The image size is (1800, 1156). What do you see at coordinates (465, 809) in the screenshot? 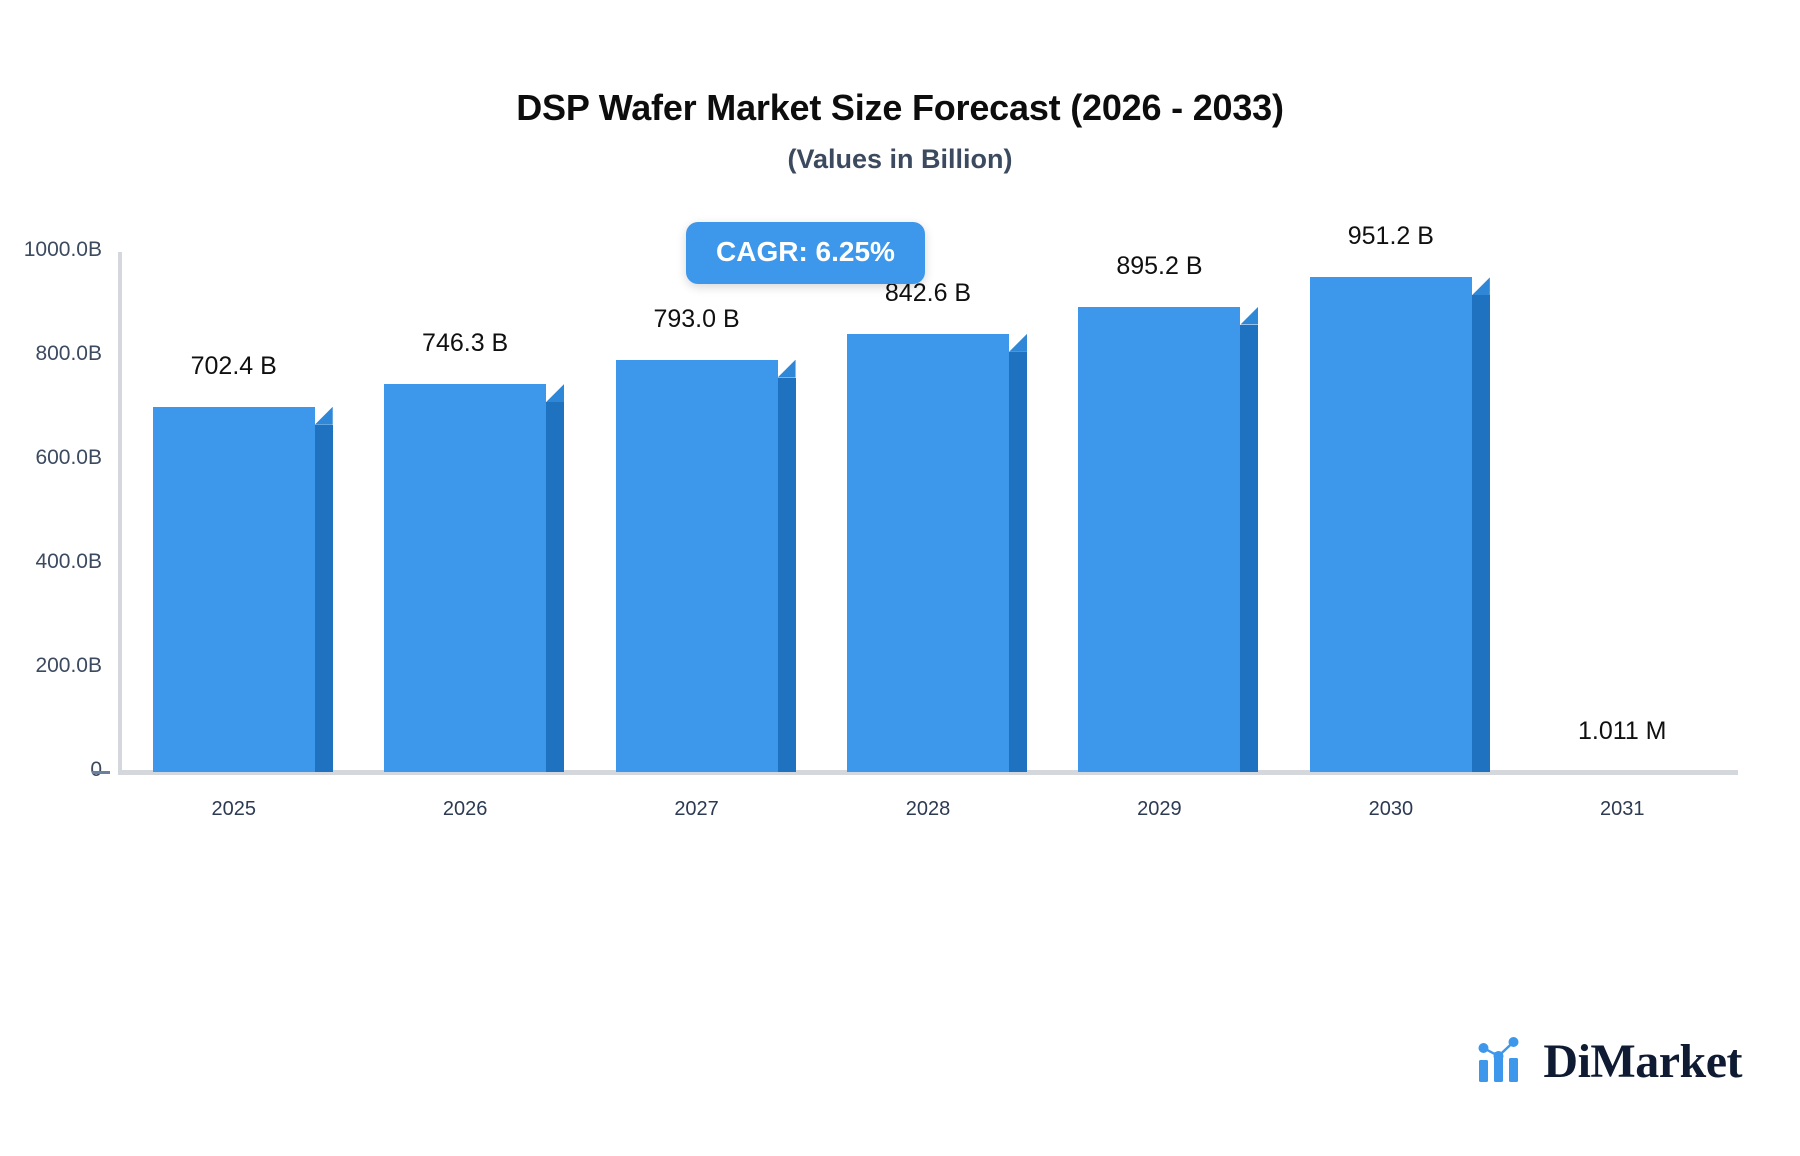
I see `x-axis-tick-label: 2026` at bounding box center [465, 809].